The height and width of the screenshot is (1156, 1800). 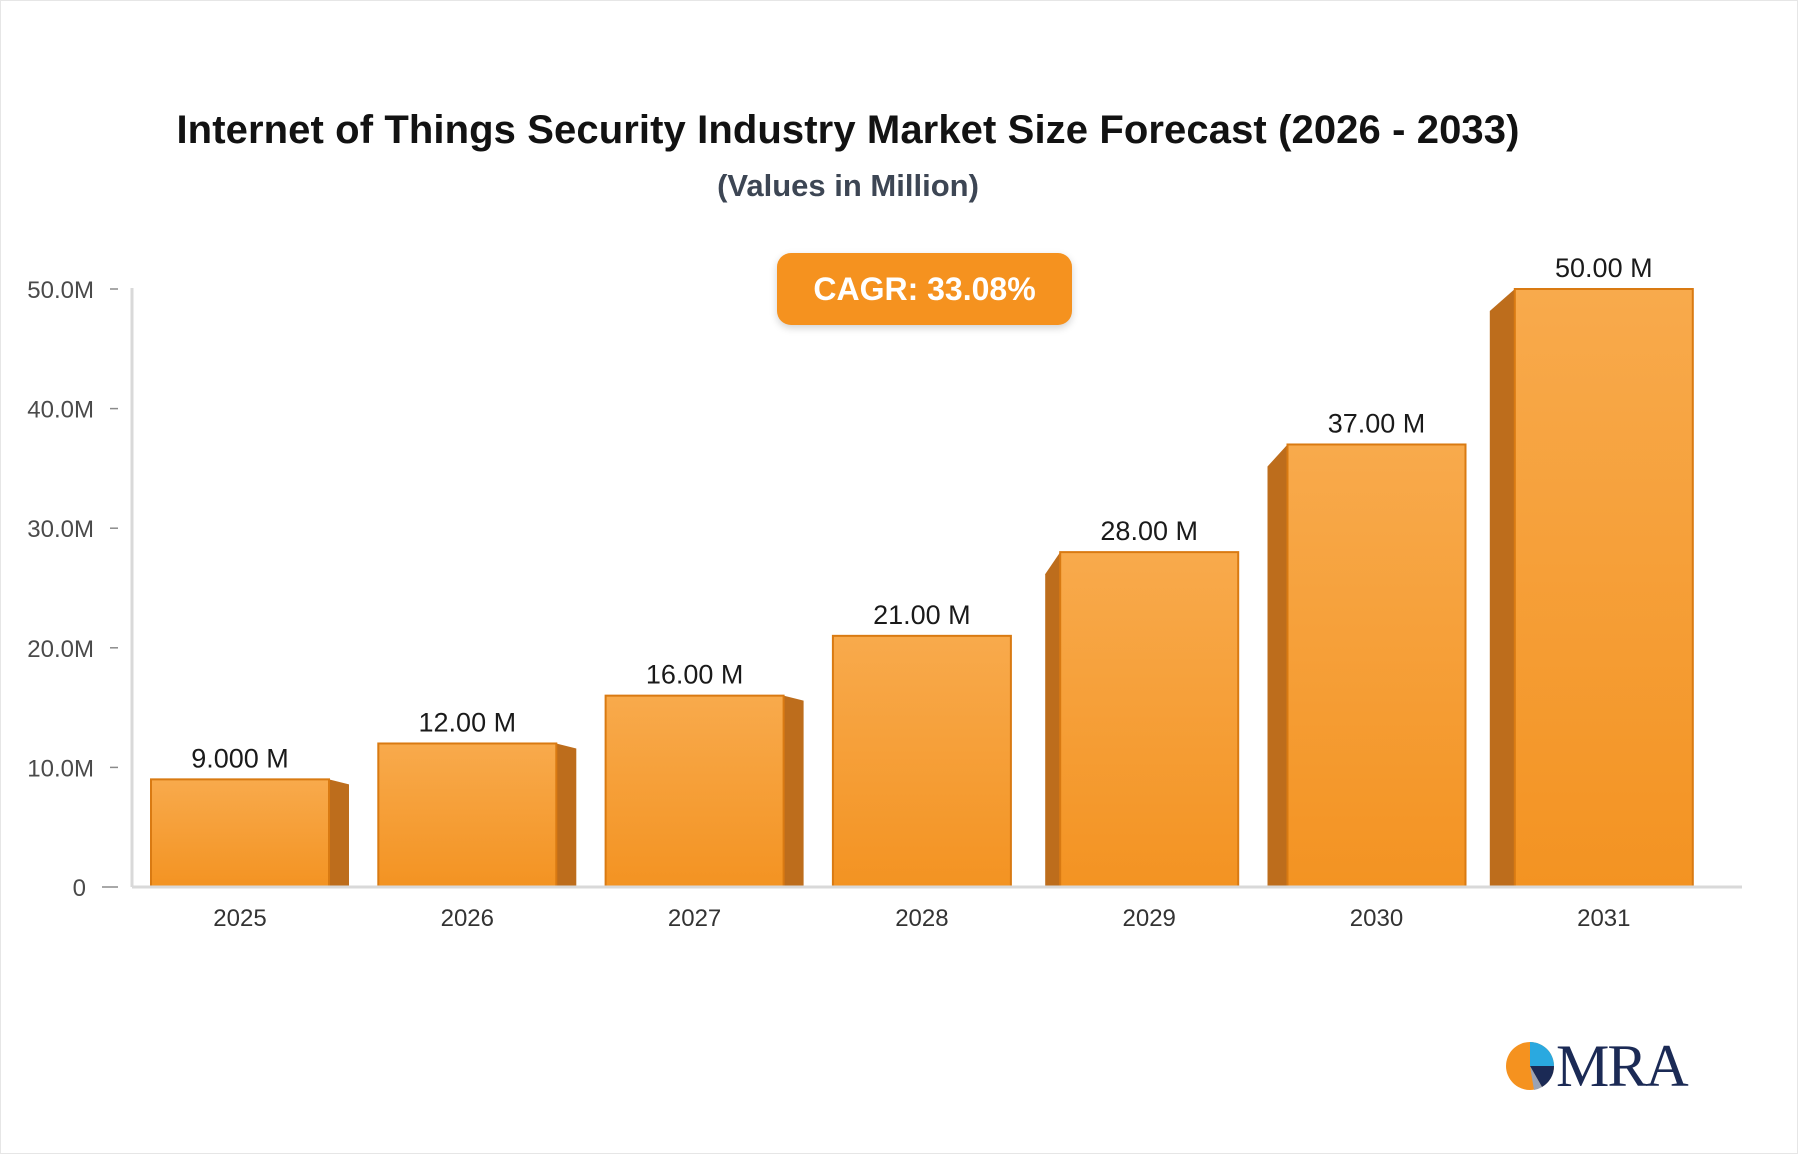 I want to click on y-tick-label: 20.0M, so click(x=60, y=649).